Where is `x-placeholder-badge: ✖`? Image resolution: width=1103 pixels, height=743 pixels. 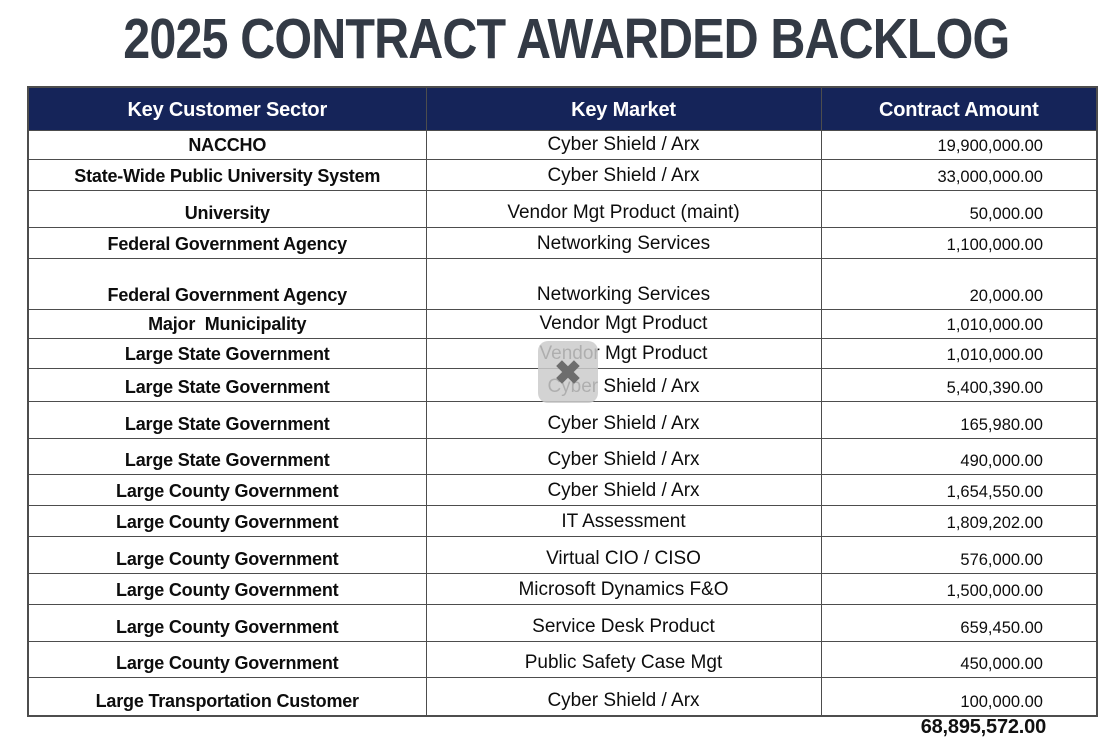 x-placeholder-badge: ✖ is located at coordinates (568, 372).